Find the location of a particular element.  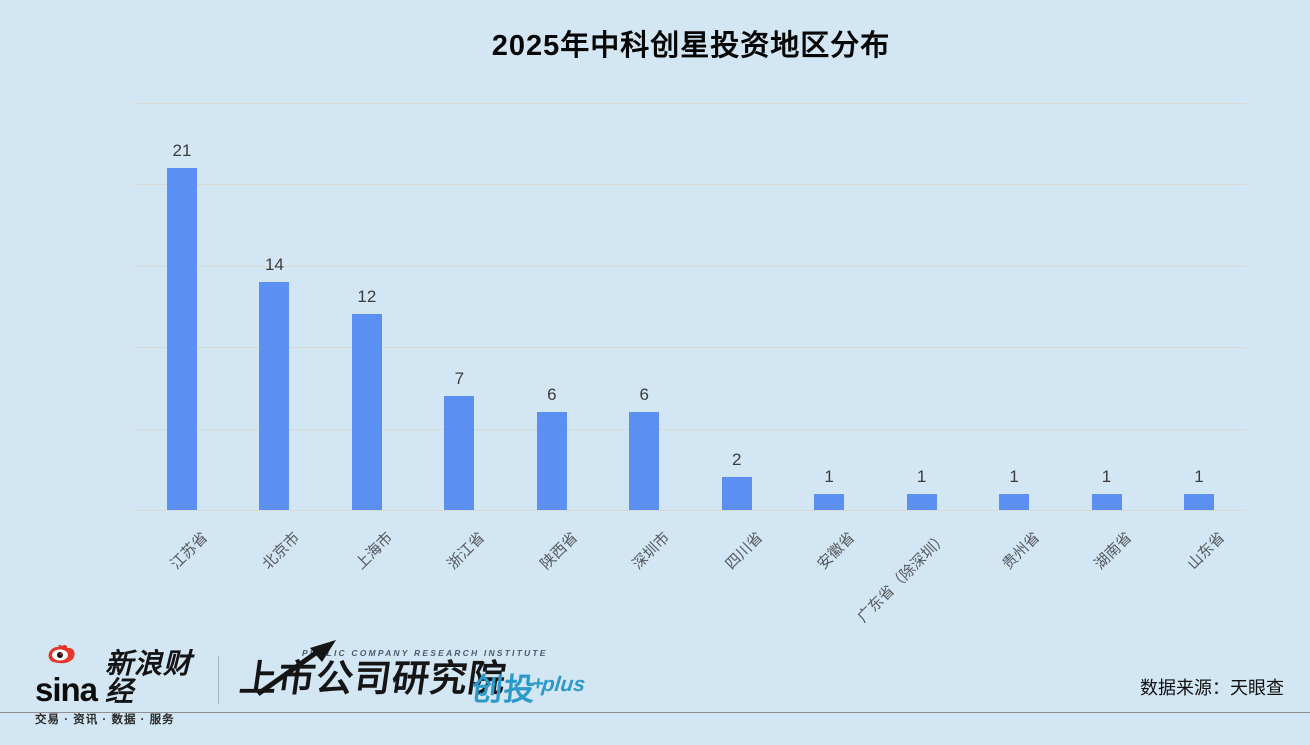

bar-陕西省 is located at coordinates (551, 461).